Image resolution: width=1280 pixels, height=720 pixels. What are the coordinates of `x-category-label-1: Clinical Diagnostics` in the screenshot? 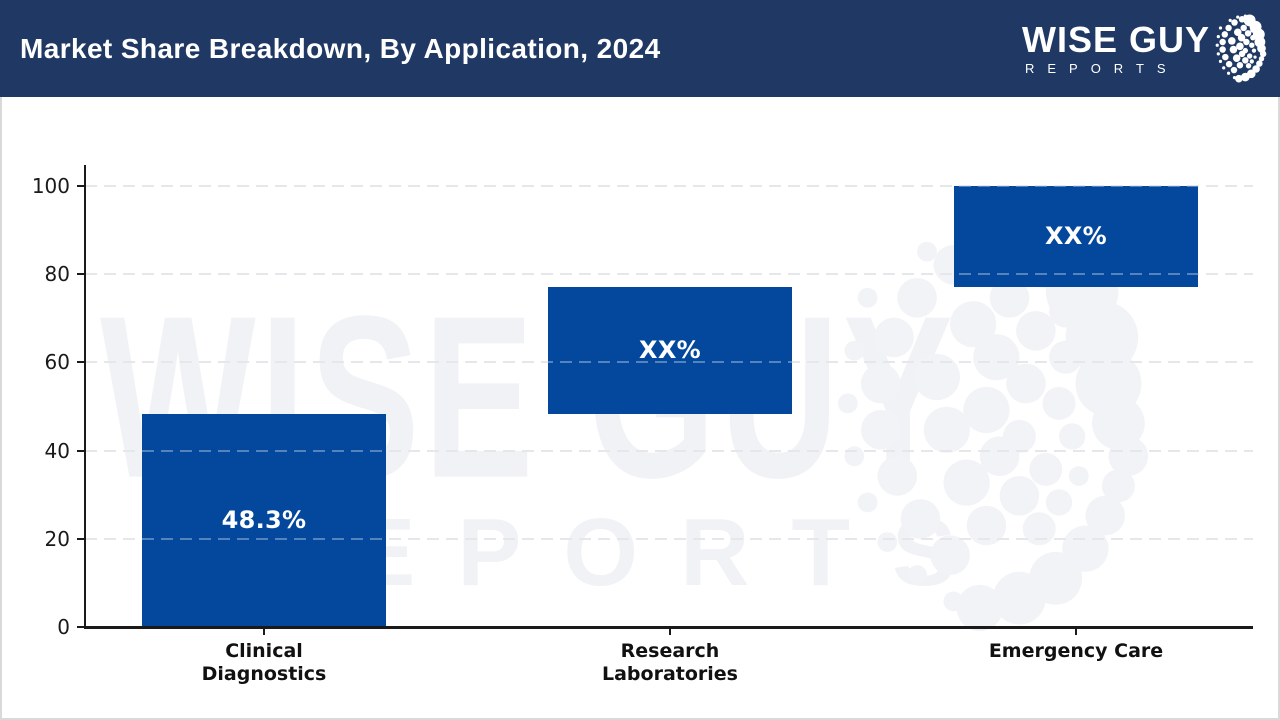 It's located at (264, 662).